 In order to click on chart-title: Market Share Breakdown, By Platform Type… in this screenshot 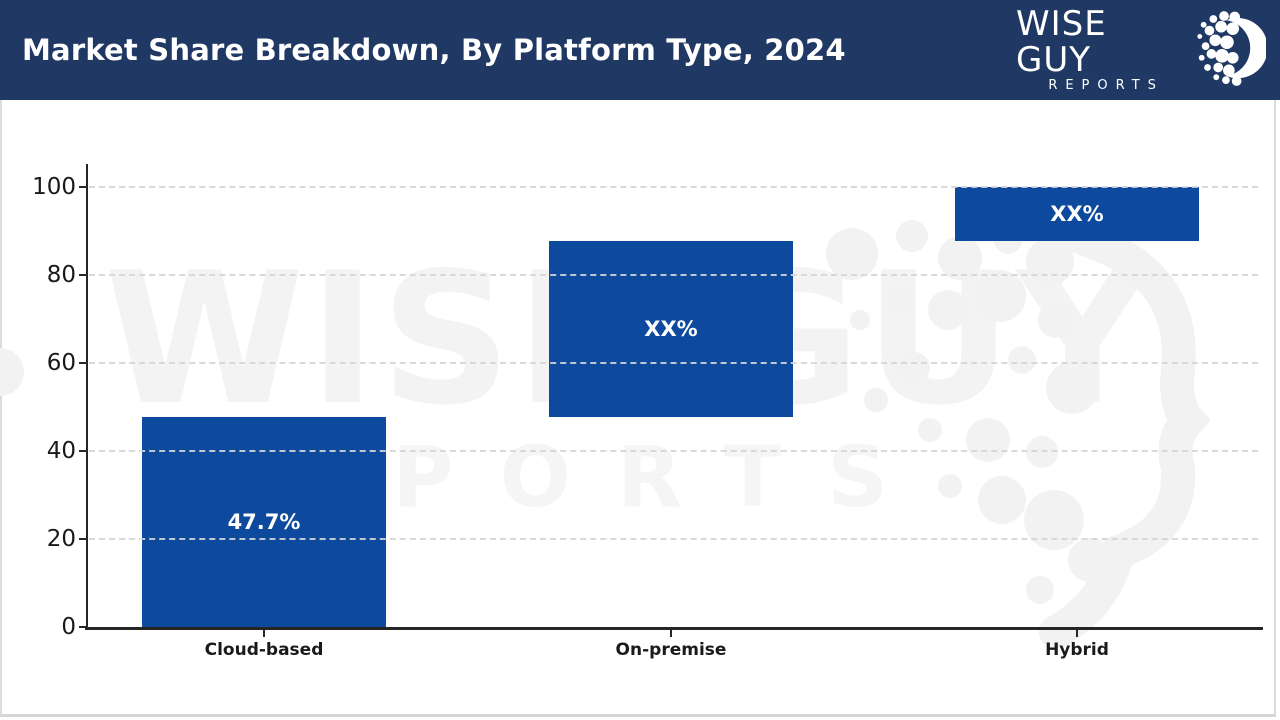, I will do `click(434, 50)`.